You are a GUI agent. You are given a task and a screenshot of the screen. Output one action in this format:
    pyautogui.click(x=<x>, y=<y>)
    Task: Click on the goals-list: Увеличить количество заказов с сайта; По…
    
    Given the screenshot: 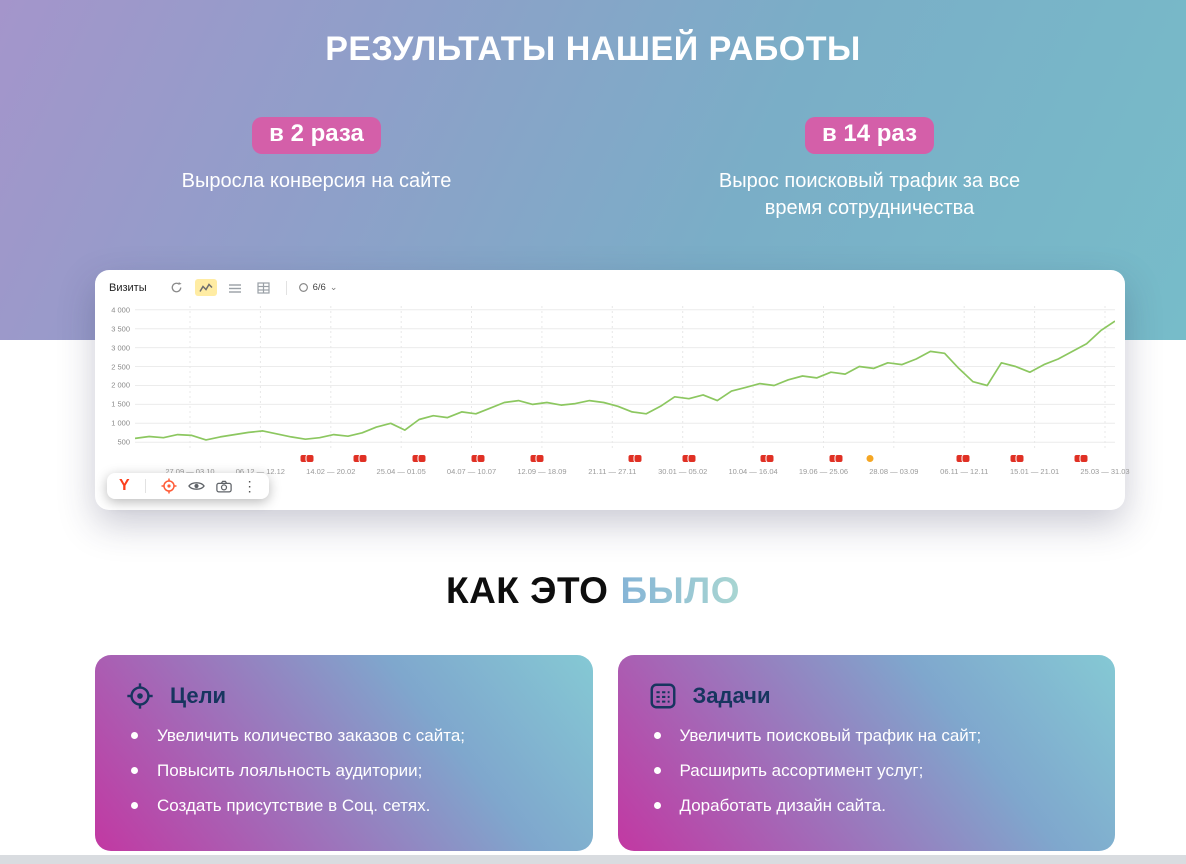 What is the action you would take?
    pyautogui.click(x=344, y=771)
    